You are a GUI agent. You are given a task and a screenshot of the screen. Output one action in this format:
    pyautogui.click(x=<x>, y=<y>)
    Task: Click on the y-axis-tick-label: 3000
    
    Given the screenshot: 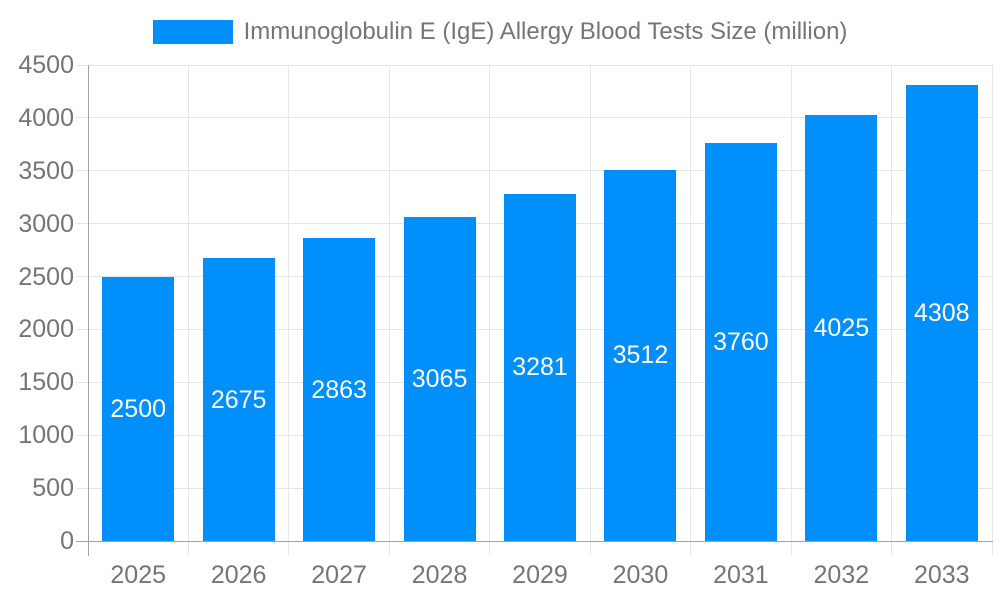 What is the action you would take?
    pyautogui.click(x=46, y=223)
    